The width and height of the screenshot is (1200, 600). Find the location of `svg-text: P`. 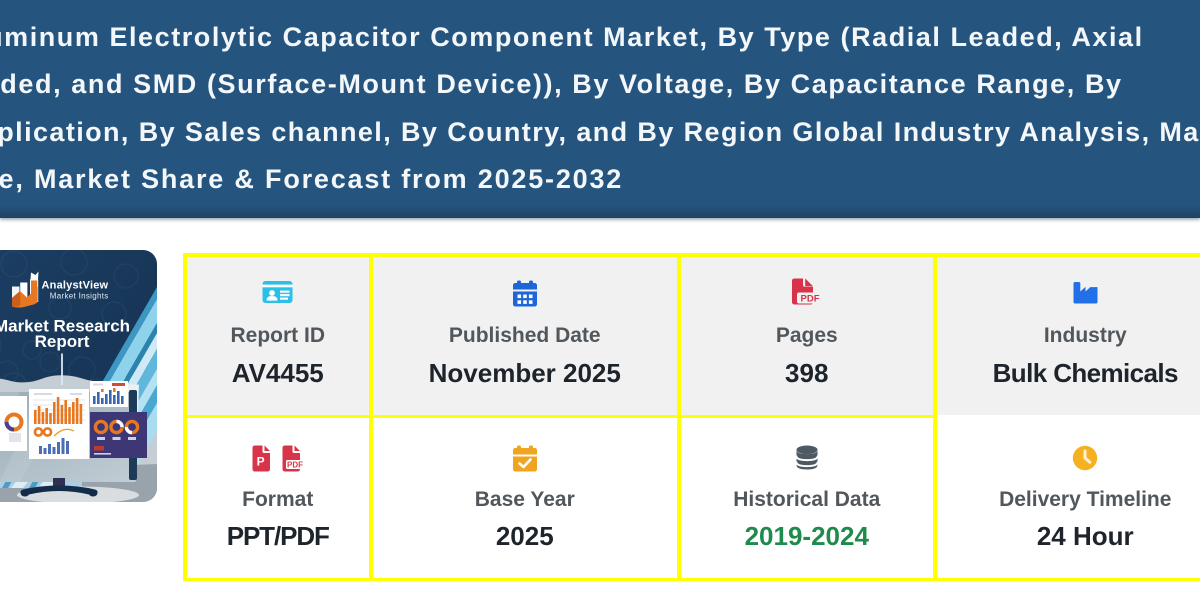

svg-text: P is located at coordinates (260, 461).